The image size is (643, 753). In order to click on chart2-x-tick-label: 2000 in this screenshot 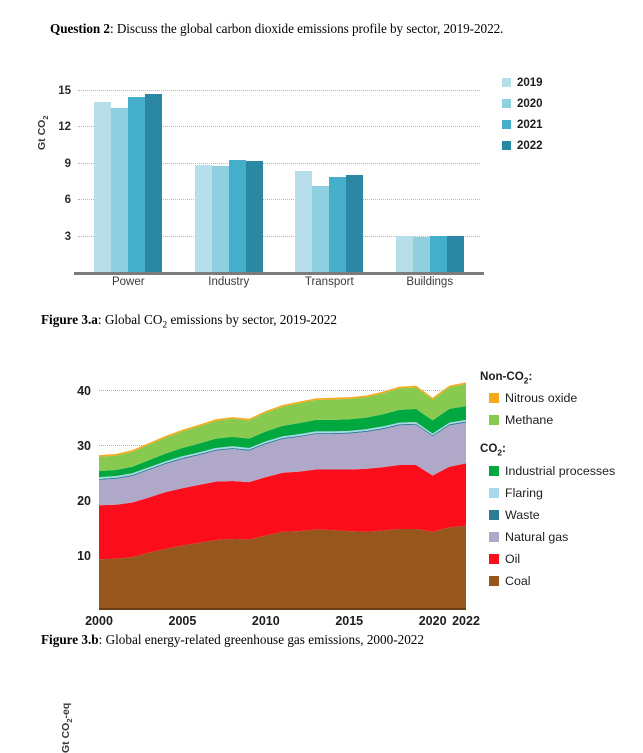, I will do `click(99, 621)`.